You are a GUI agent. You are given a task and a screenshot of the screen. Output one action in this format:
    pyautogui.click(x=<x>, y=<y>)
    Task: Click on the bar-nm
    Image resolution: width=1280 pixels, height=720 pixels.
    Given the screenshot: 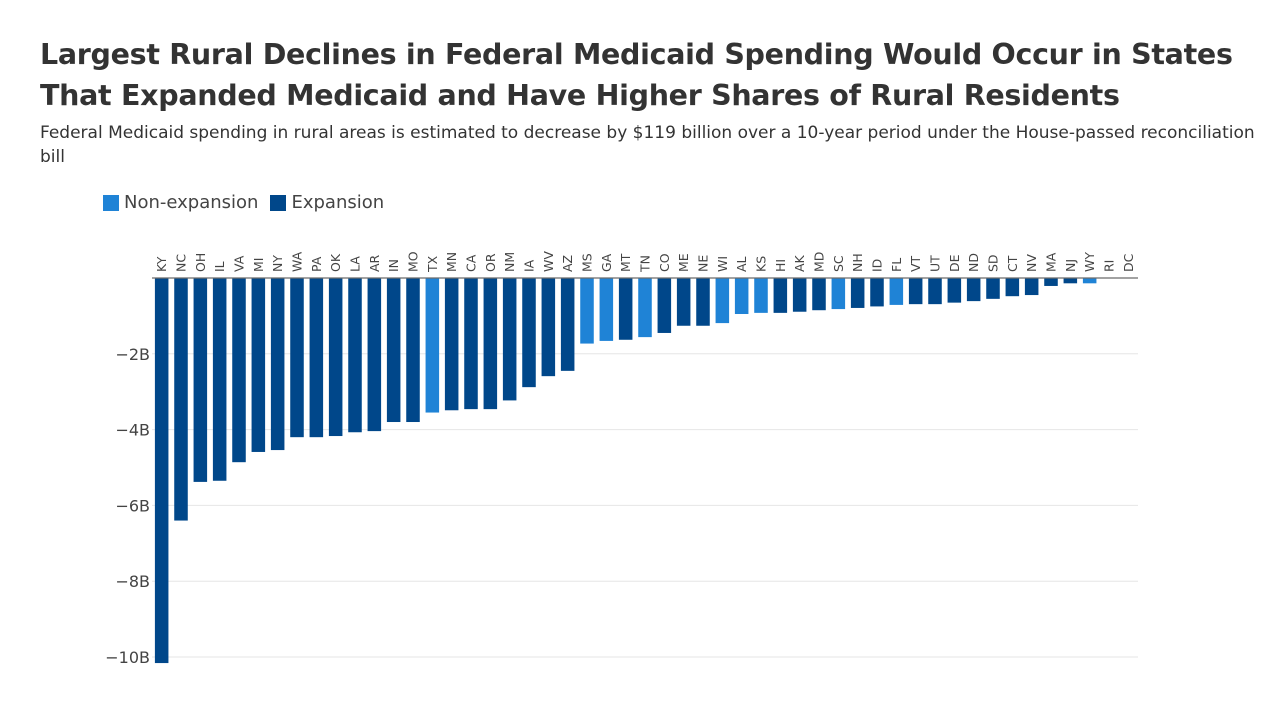 What is the action you would take?
    pyautogui.click(x=509, y=339)
    